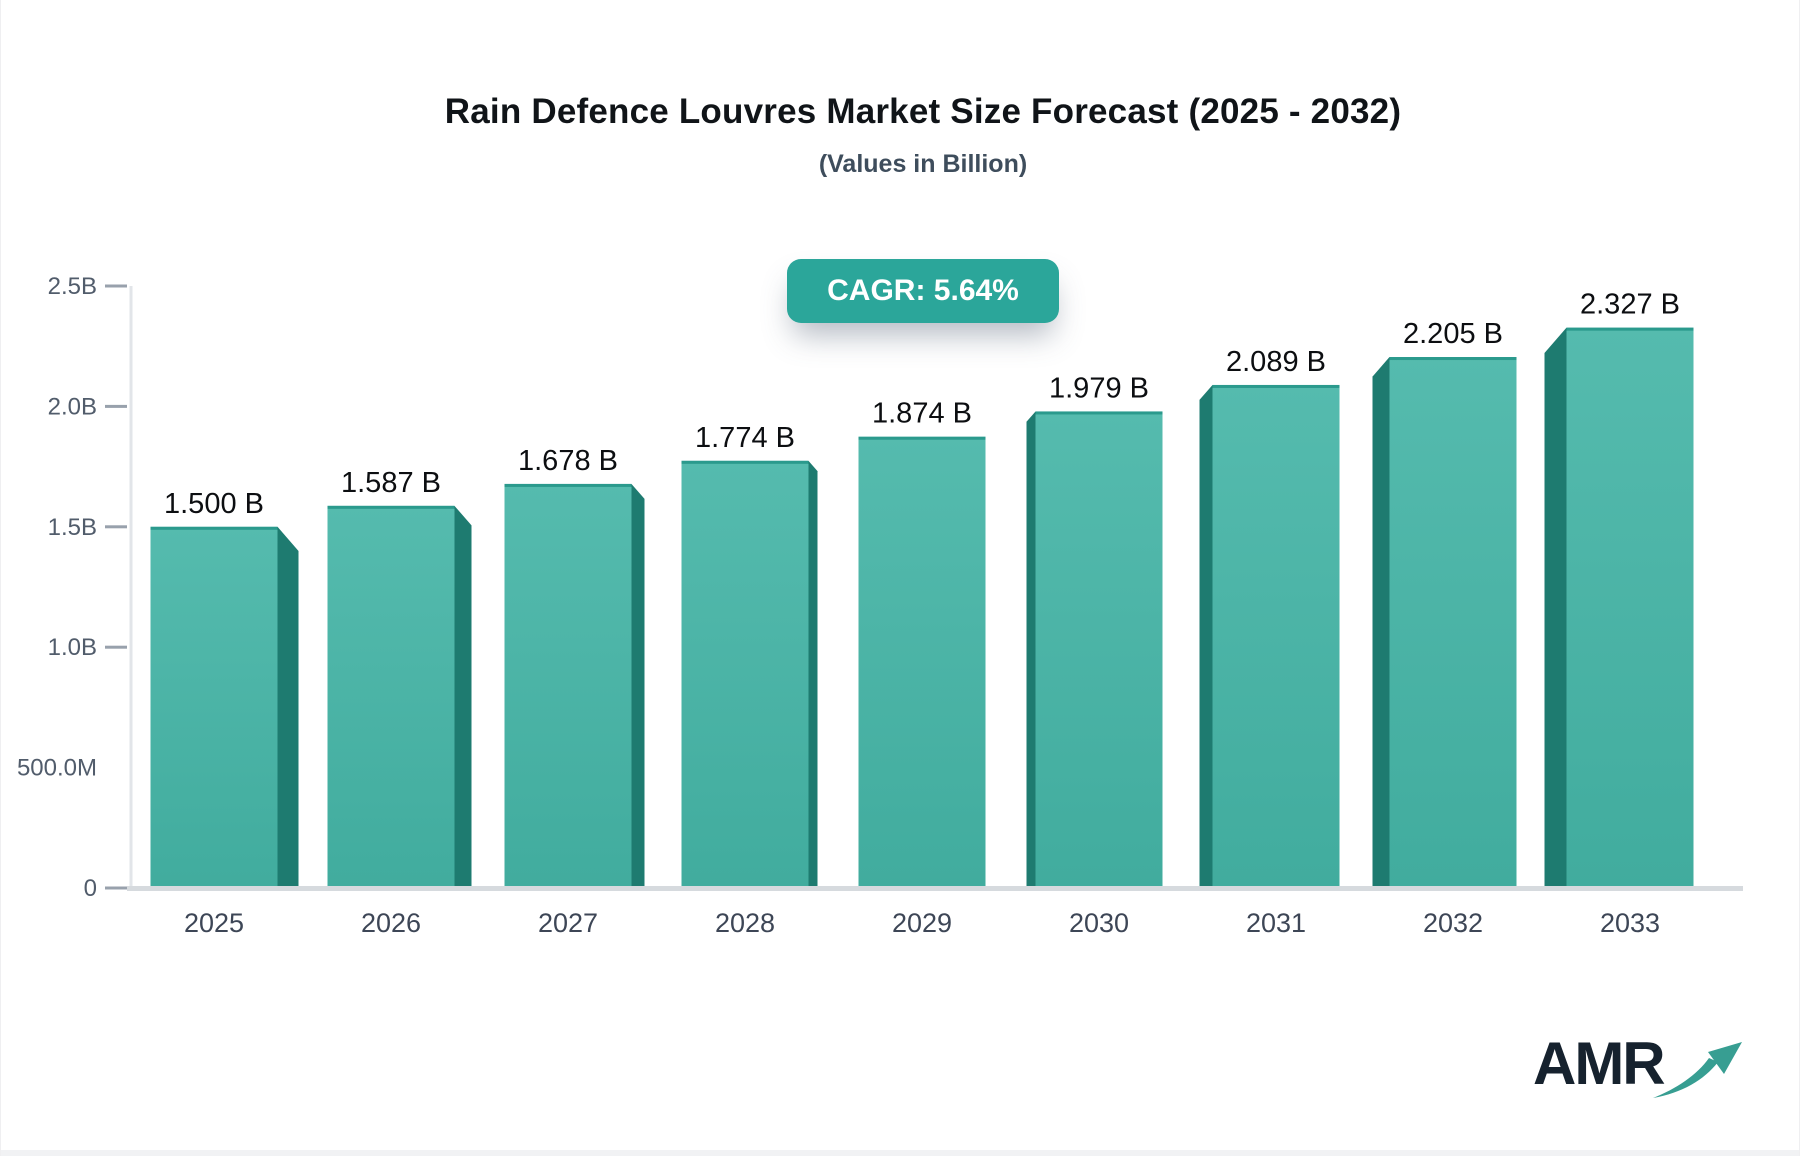 The height and width of the screenshot is (1156, 1800). I want to click on bar-value-label: 1.774 B, so click(745, 438).